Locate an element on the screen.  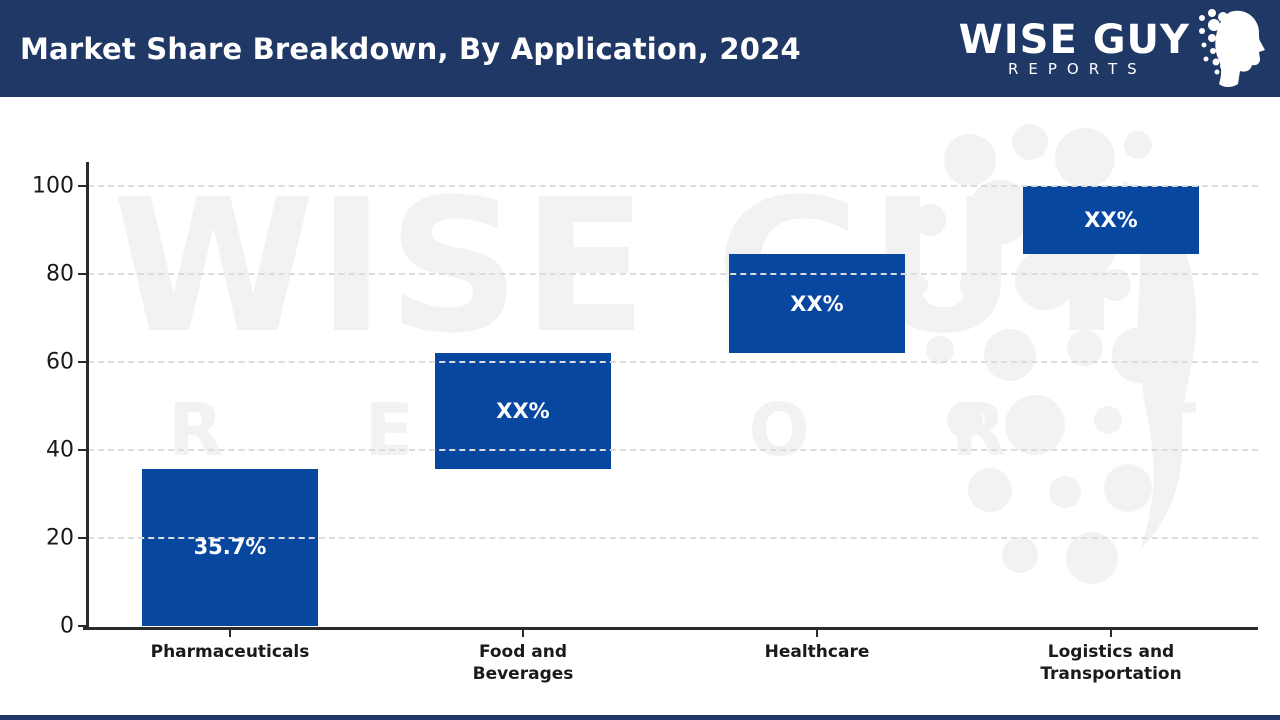
y-axis-tick-label: 60 is located at coordinates (60, 362).